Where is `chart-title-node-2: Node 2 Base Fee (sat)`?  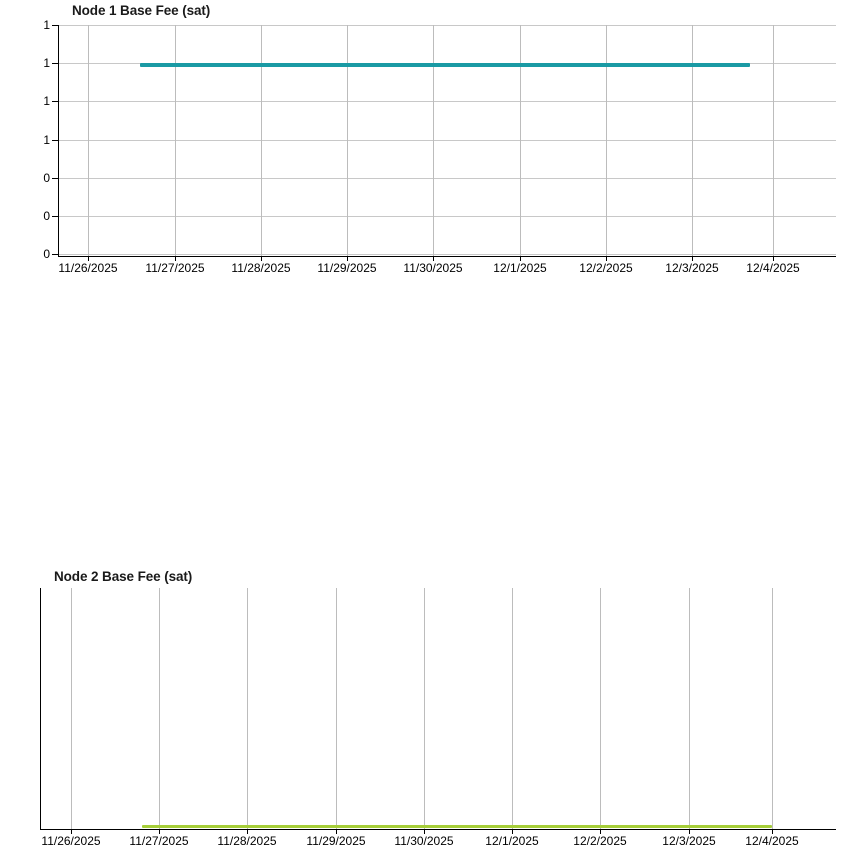
chart-title-node-2: Node 2 Base Fee (sat) is located at coordinates (123, 576).